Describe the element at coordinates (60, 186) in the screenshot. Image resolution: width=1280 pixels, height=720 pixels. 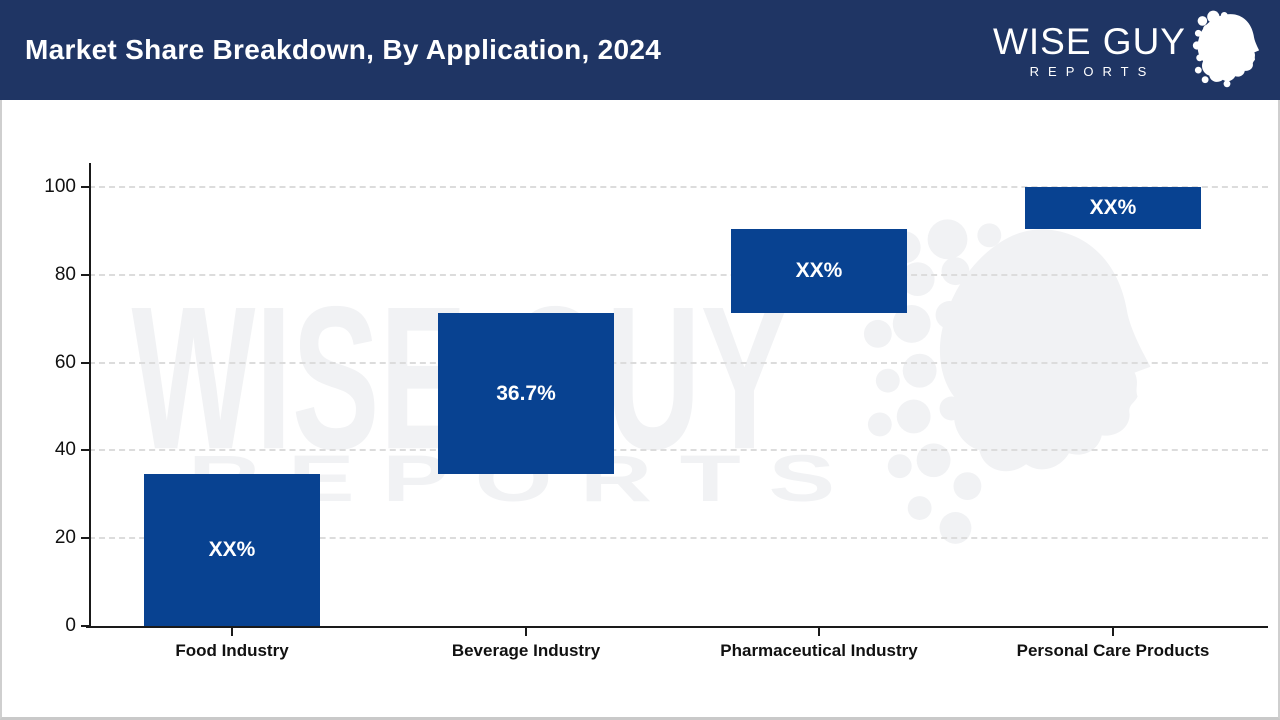
I see `y-axis-tick-label: 100` at that location.